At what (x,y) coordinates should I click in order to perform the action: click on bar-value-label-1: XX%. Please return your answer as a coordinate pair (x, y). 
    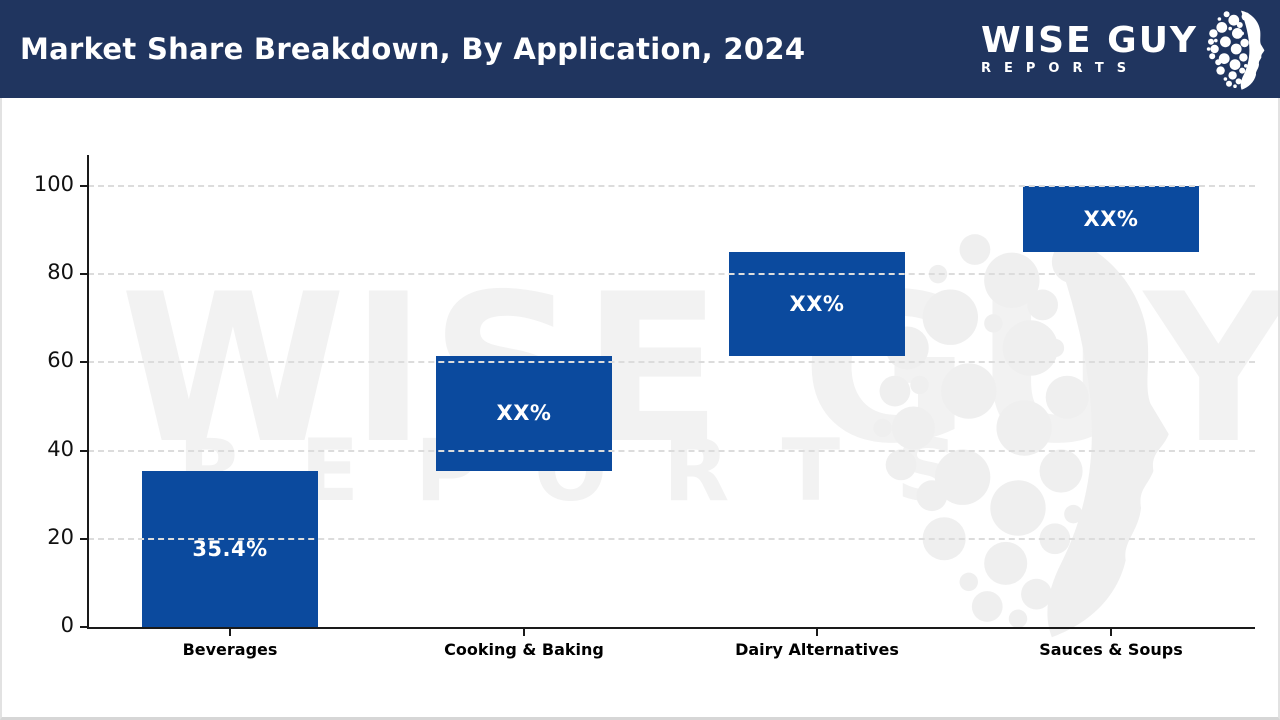
    Looking at the image, I should click on (524, 413).